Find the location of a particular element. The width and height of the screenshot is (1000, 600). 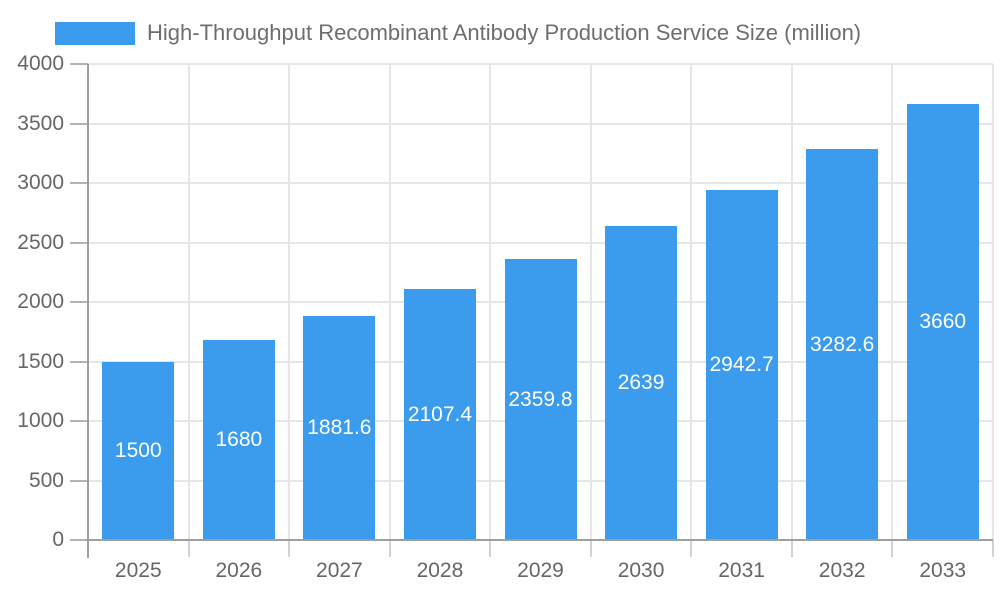

bar: 3660 is located at coordinates (942, 322).